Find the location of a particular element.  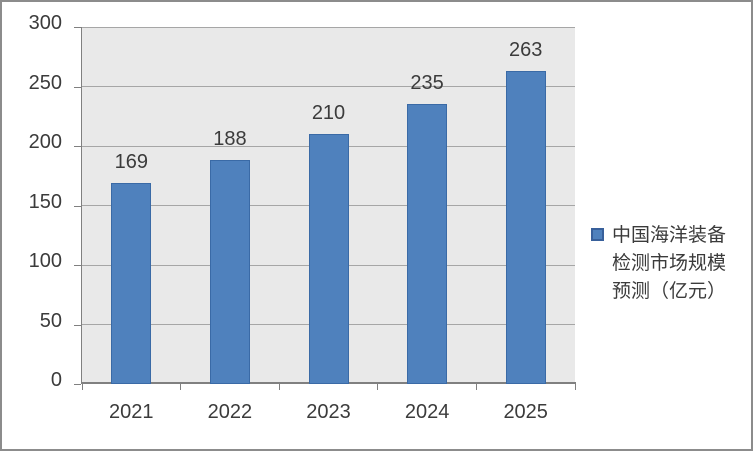

y-axis-line is located at coordinates (81, 205).